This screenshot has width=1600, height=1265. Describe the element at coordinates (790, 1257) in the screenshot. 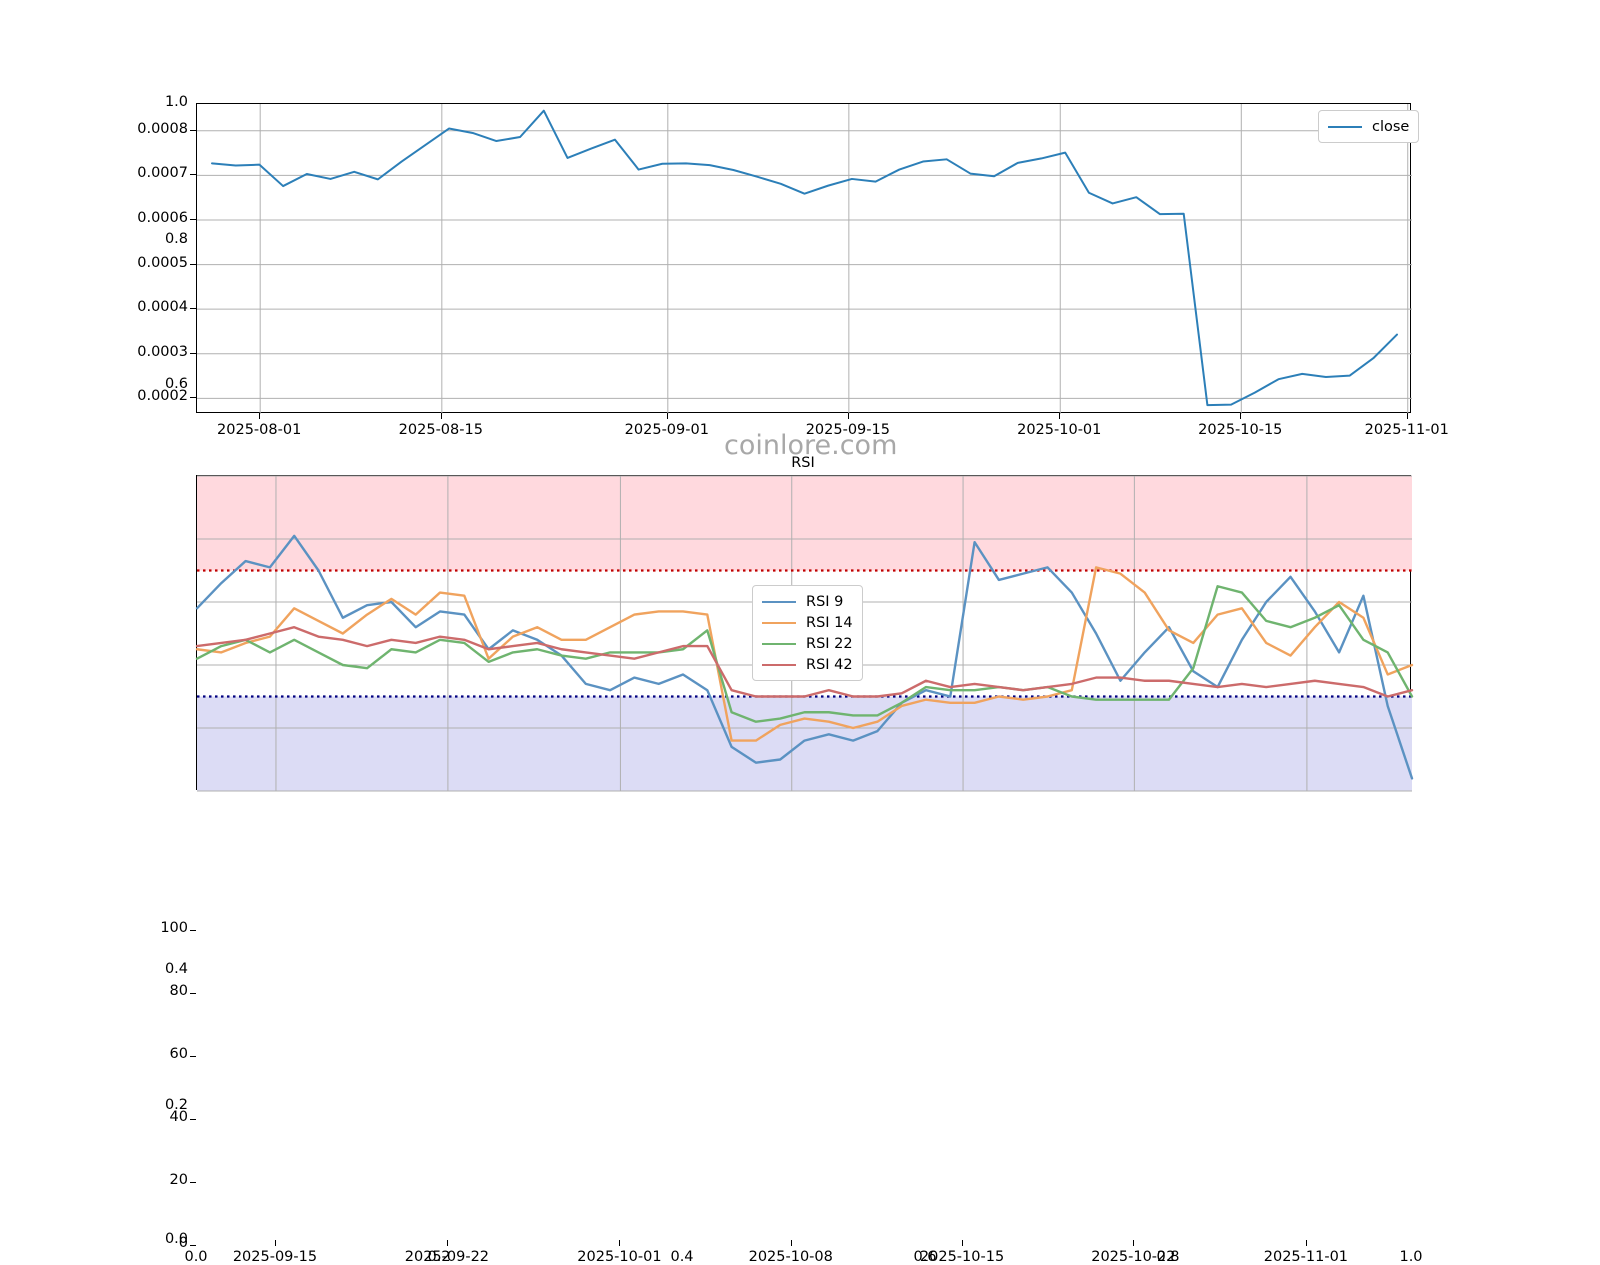

I see `rsi-x-tick: 2025-10-08` at that location.